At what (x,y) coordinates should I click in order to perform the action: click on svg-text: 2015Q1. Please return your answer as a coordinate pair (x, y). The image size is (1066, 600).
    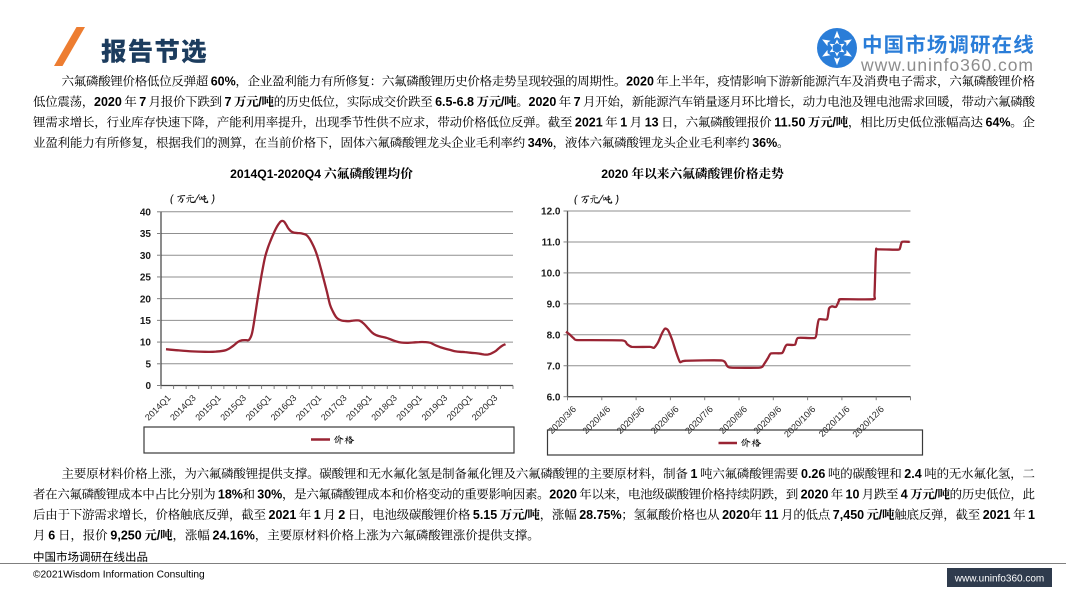
    Looking at the image, I should click on (208, 408).